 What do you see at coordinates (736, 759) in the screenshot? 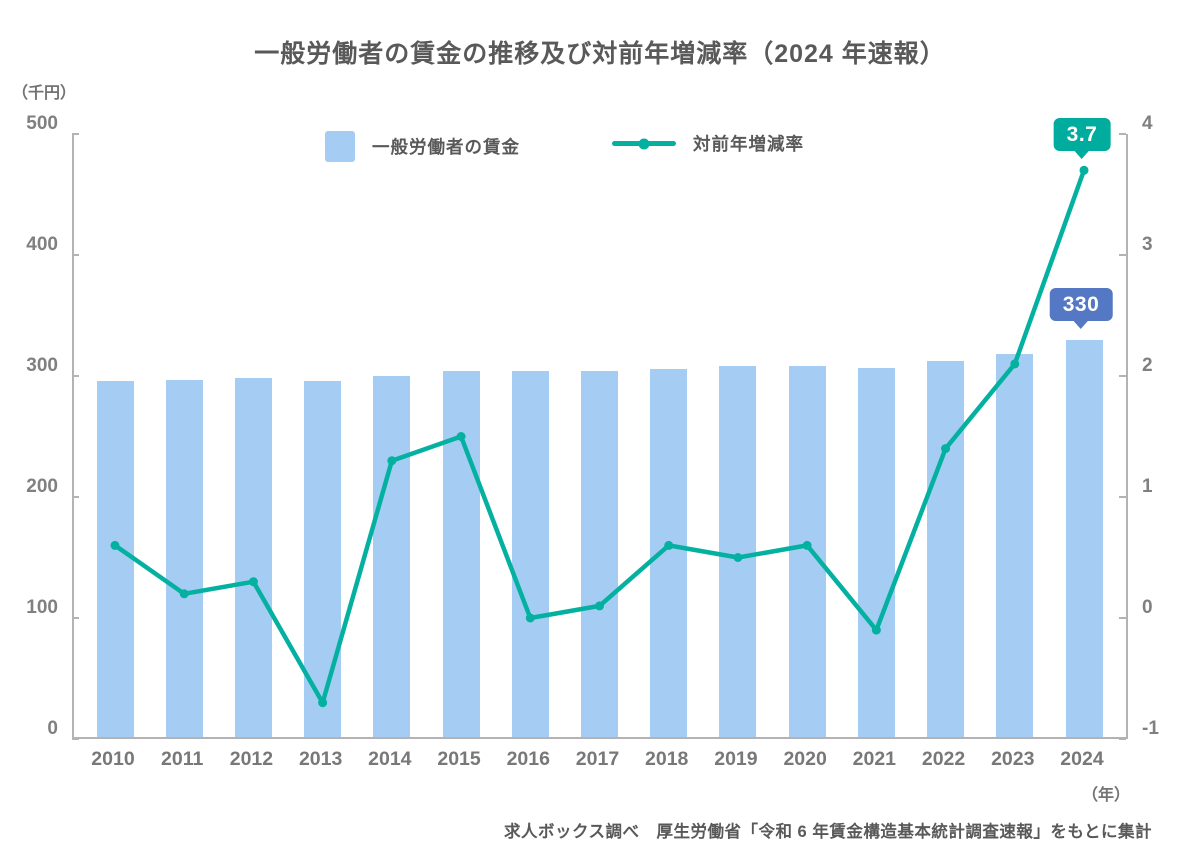
I see `x-label-2019: 2019` at bounding box center [736, 759].